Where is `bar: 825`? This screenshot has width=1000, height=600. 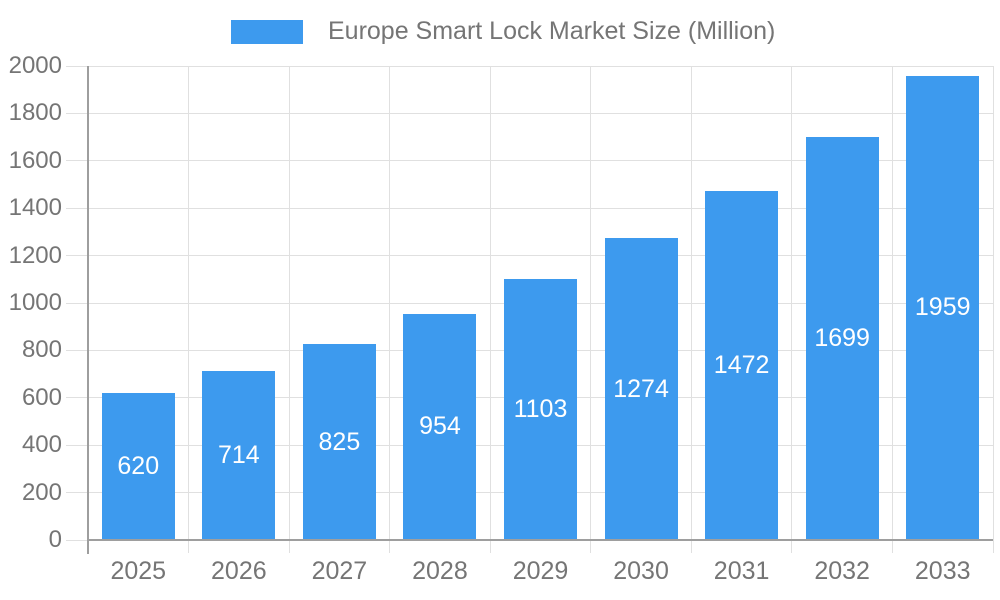
bar: 825 is located at coordinates (339, 442).